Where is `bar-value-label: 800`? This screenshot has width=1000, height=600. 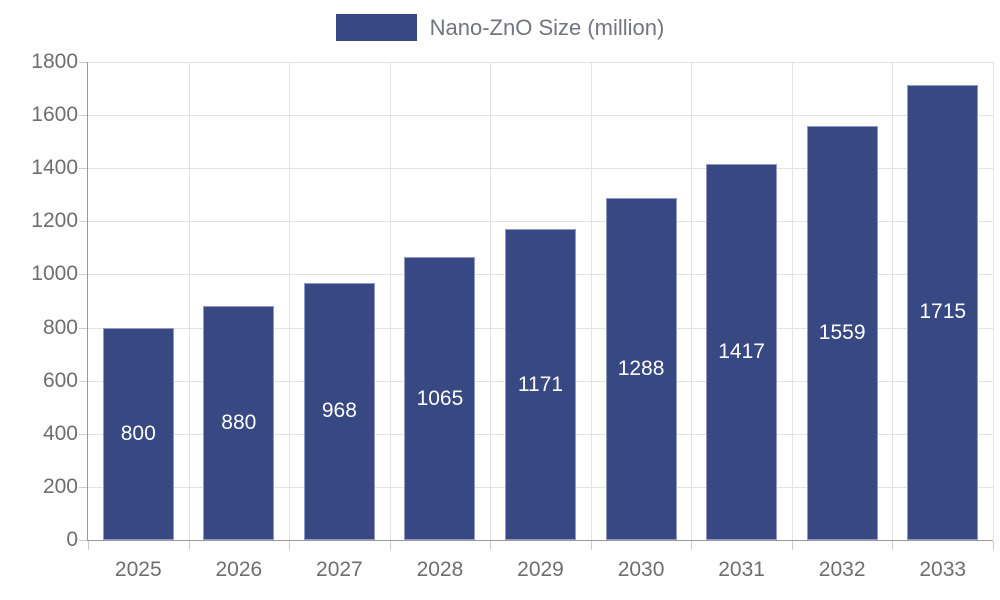
bar-value-label: 800 is located at coordinates (138, 433).